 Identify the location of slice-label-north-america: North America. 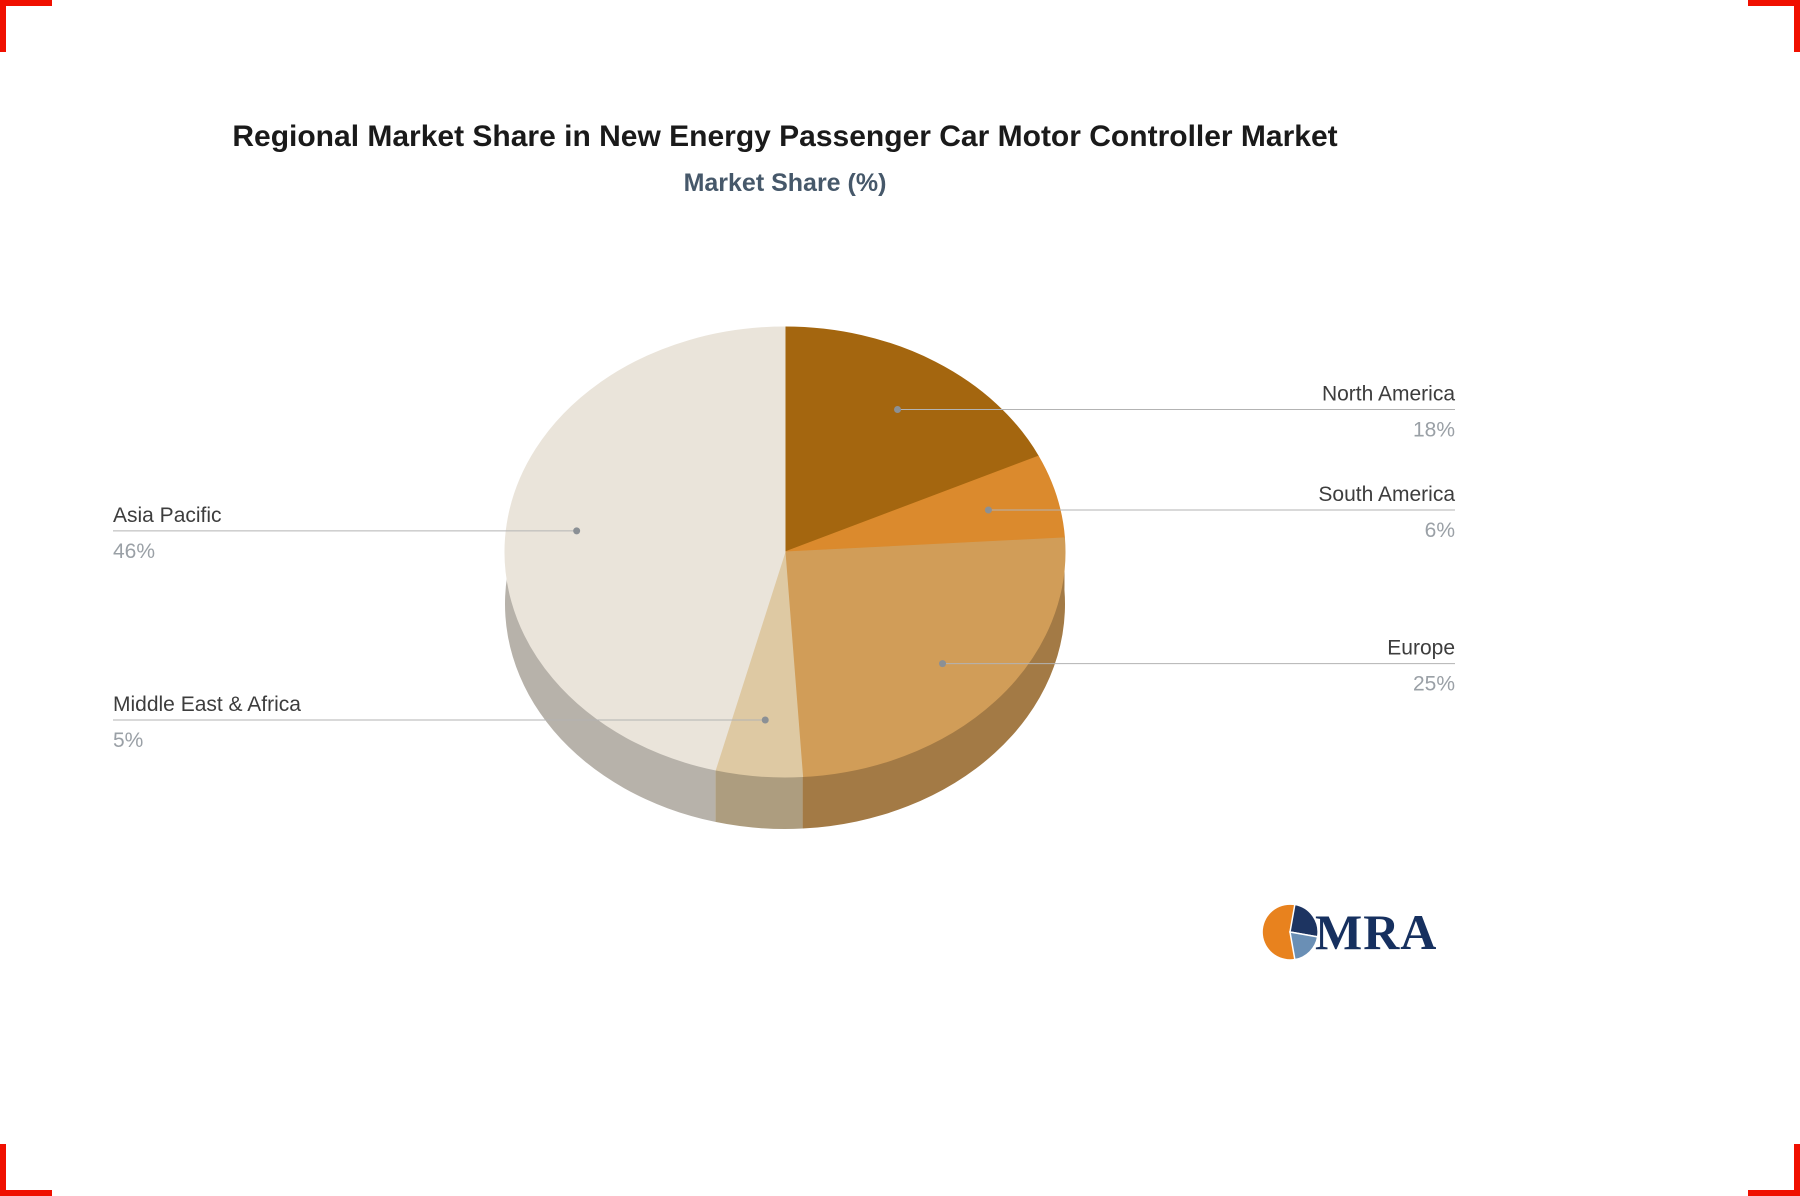
(1388, 394).